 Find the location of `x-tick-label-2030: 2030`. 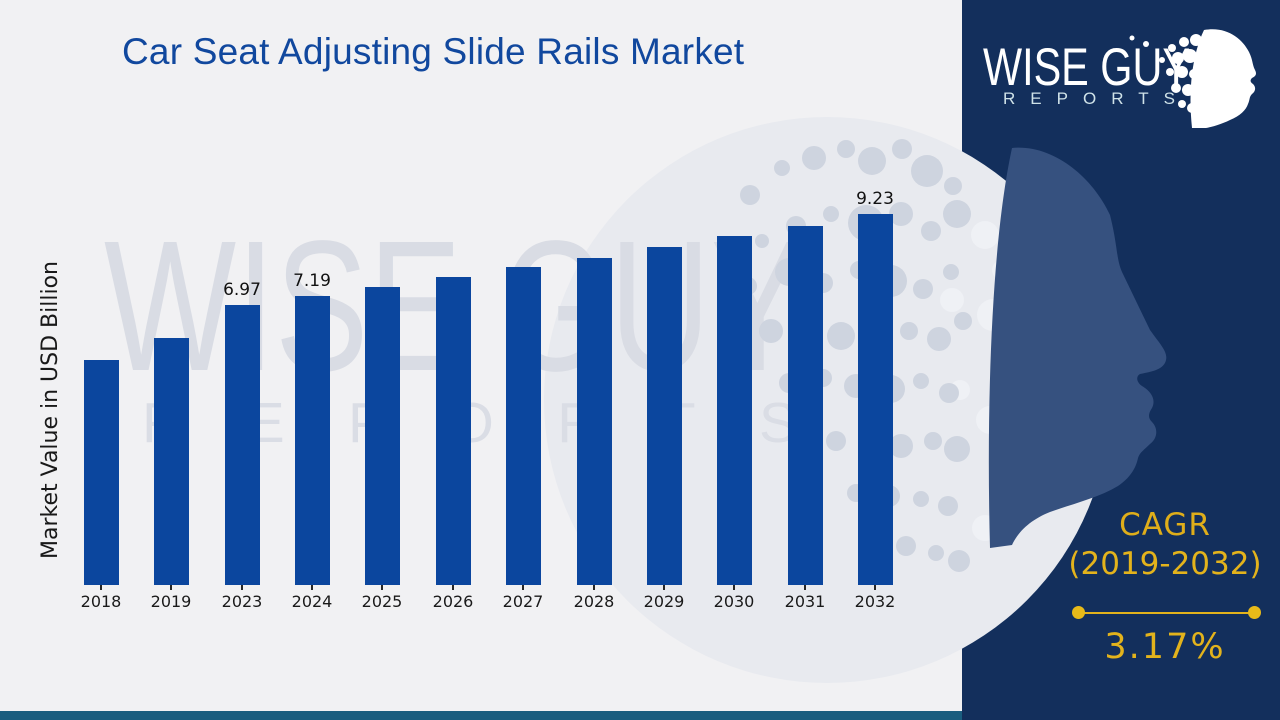

x-tick-label-2030: 2030 is located at coordinates (734, 601).